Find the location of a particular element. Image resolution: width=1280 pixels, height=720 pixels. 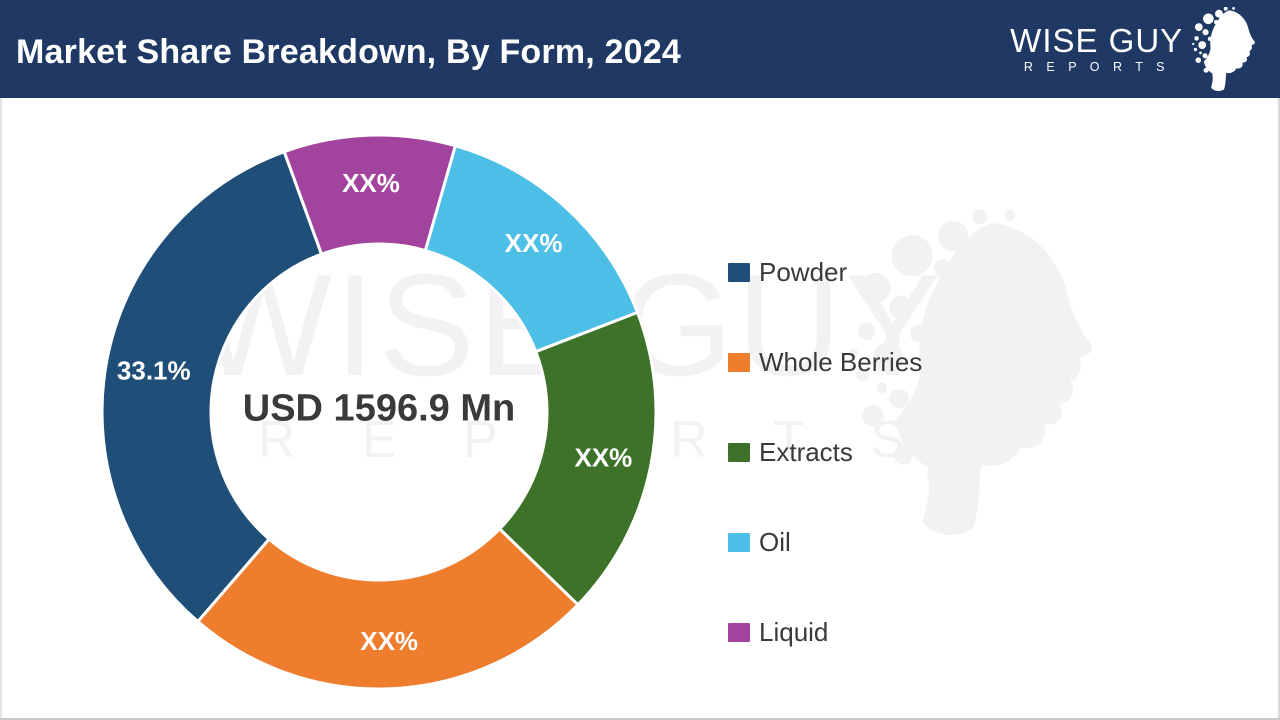

legend-item-extracts: Extracts is located at coordinates (790, 452).